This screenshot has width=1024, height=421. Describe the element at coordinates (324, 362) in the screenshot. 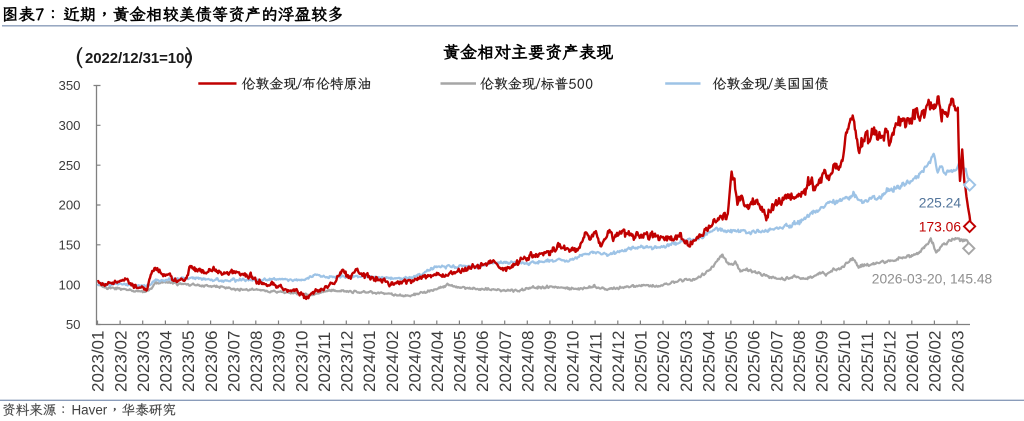

I see `svg-text: 2023/11` at that location.